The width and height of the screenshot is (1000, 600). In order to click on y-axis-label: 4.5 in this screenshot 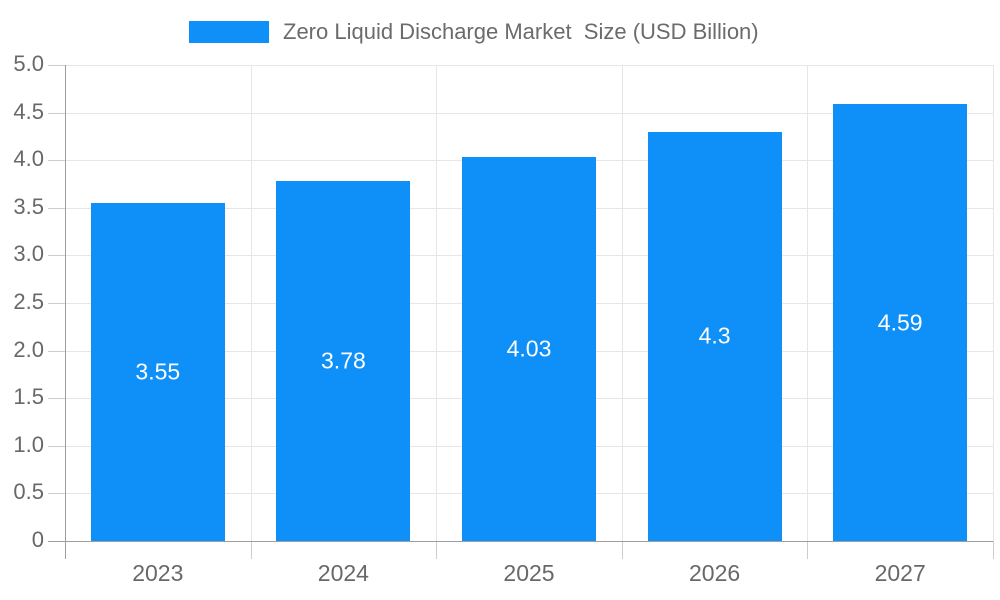, I will do `click(28, 111)`.